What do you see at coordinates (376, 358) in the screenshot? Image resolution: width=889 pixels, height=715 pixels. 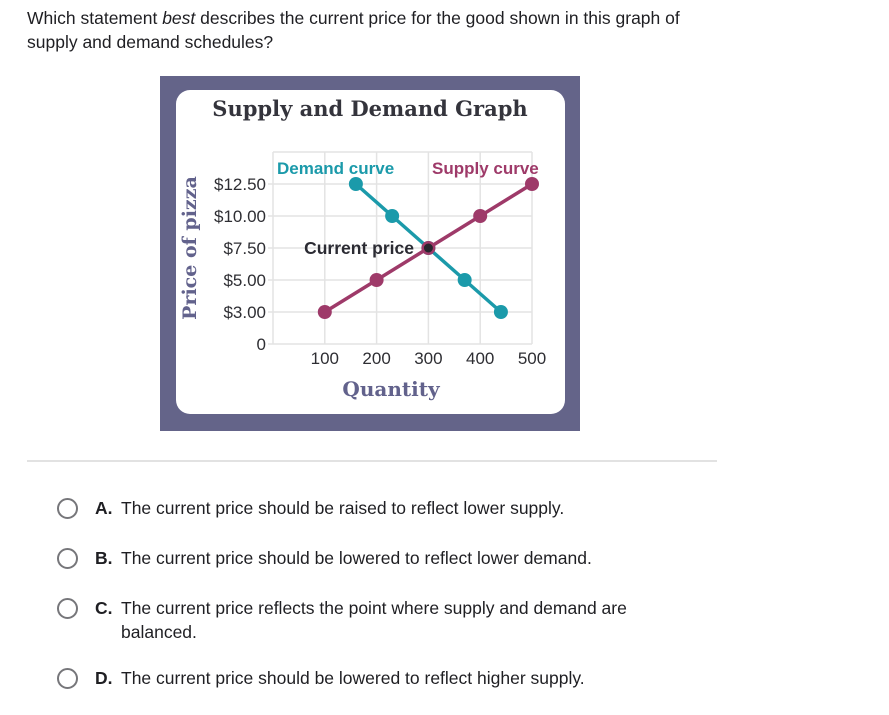 I see `x-tick-label: 200` at bounding box center [376, 358].